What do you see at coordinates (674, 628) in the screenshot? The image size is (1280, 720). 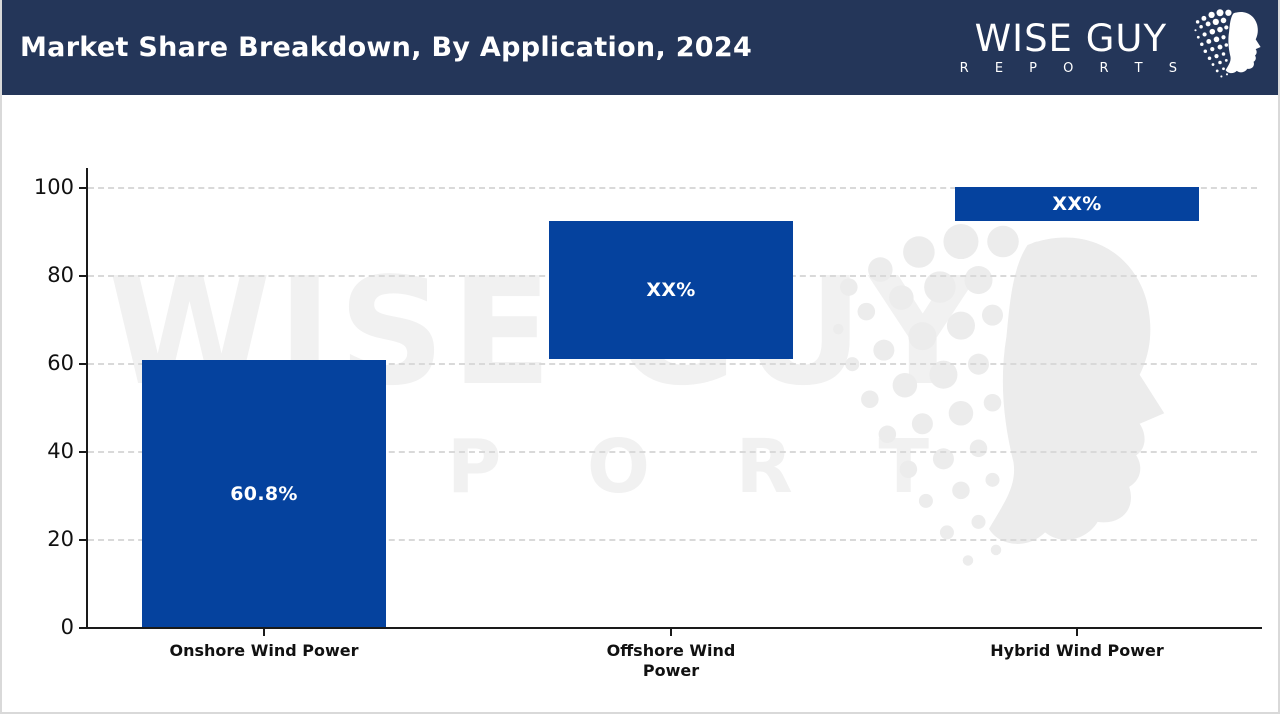 I see `x-axis-line` at bounding box center [674, 628].